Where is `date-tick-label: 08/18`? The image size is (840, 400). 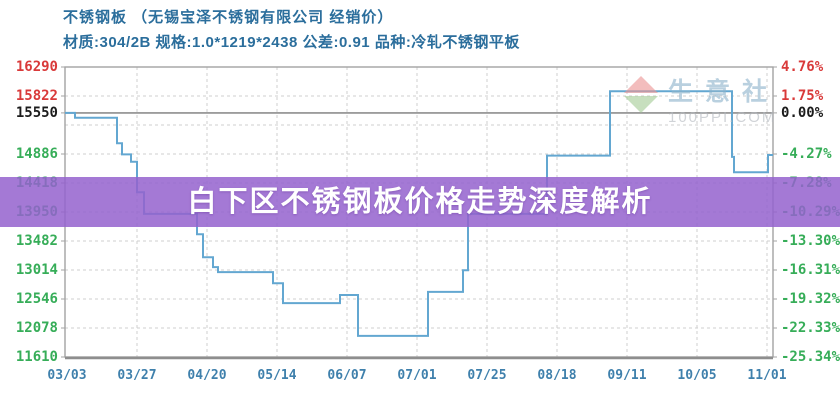
date-tick-label: 08/18 is located at coordinates (557, 375).